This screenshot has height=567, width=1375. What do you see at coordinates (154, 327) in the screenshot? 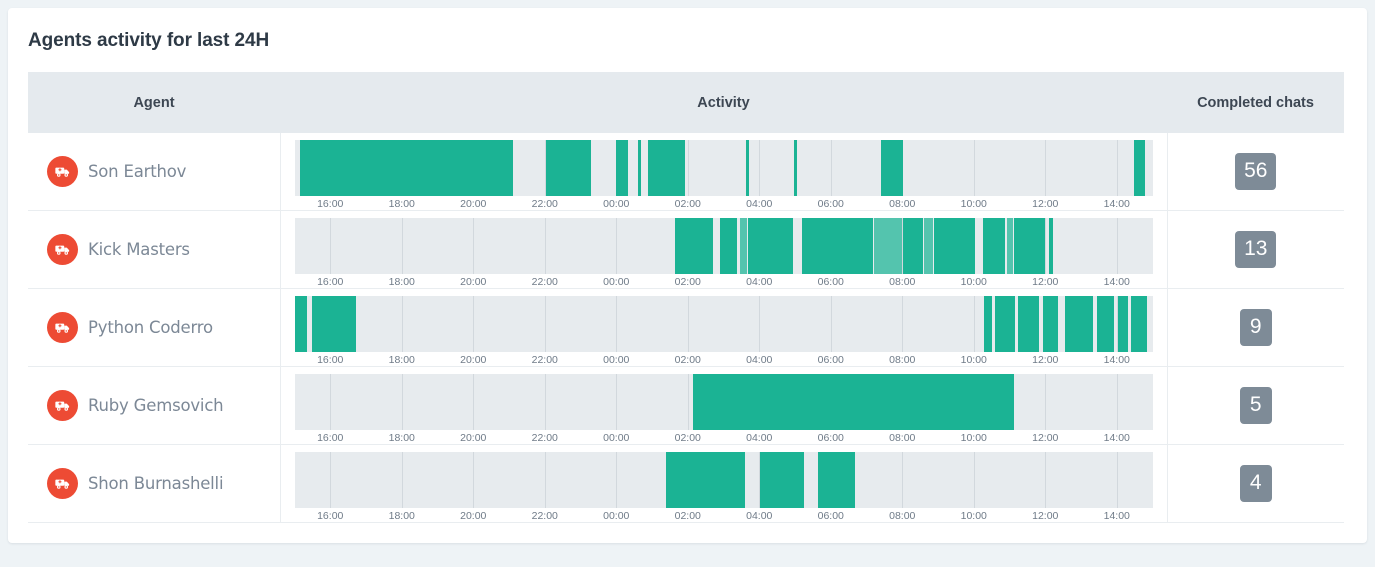
I see `agent-identity: Python Coderro` at bounding box center [154, 327].